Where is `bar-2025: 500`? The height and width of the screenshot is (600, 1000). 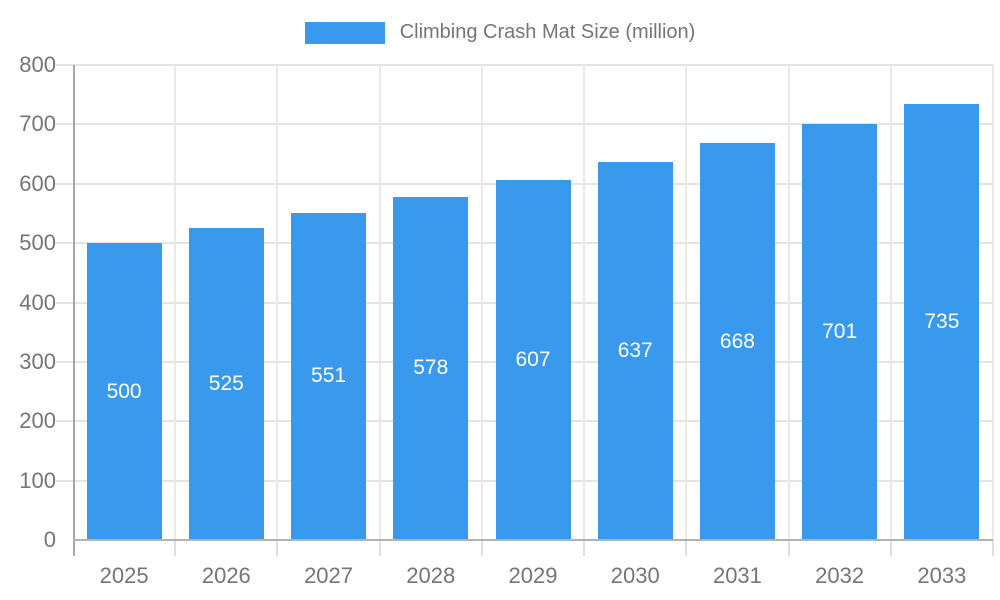
bar-2025: 500 is located at coordinates (124, 391).